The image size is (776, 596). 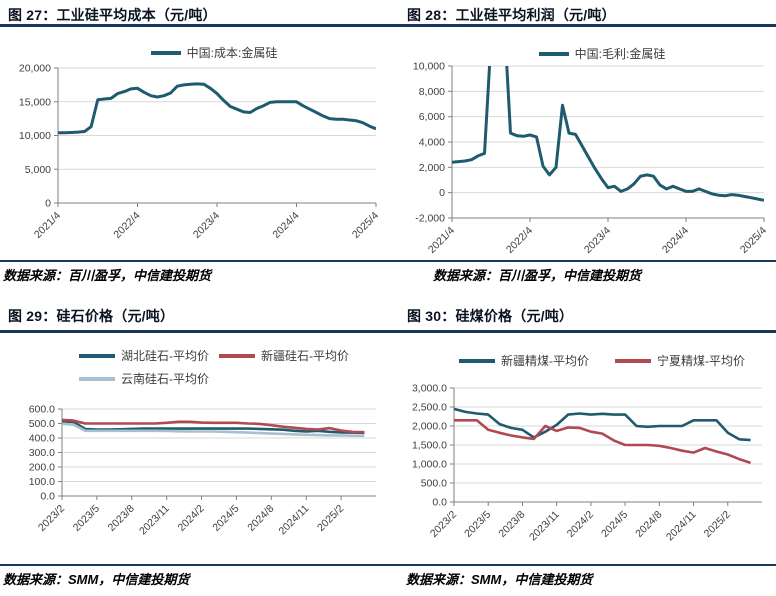 I want to click on legend-rows: 新疆精煤-平均价 宁夏精煤-平均价, so click(x=602, y=360).